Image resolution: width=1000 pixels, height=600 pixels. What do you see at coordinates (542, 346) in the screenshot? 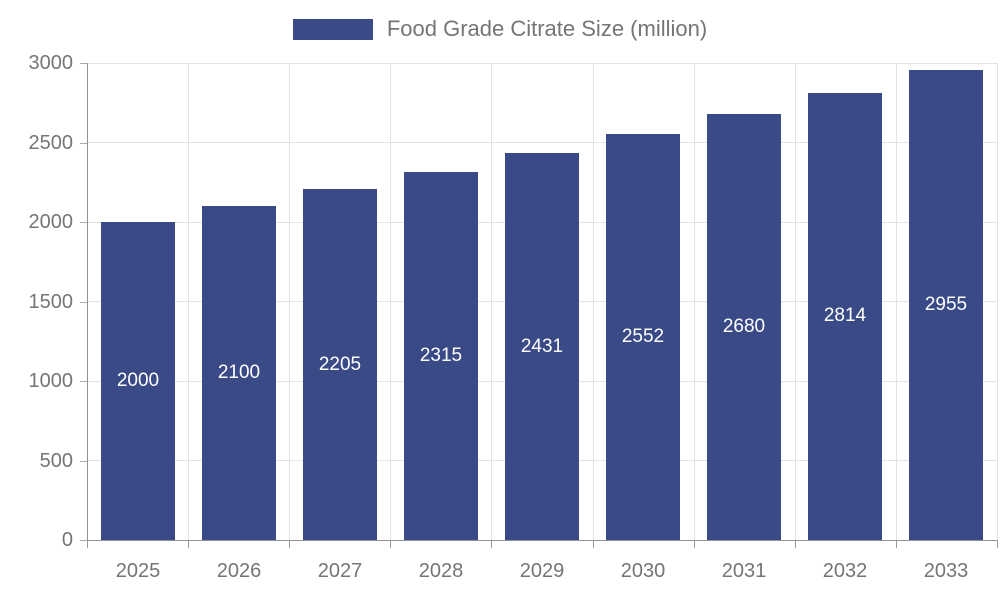
I see `bar-2029` at bounding box center [542, 346].